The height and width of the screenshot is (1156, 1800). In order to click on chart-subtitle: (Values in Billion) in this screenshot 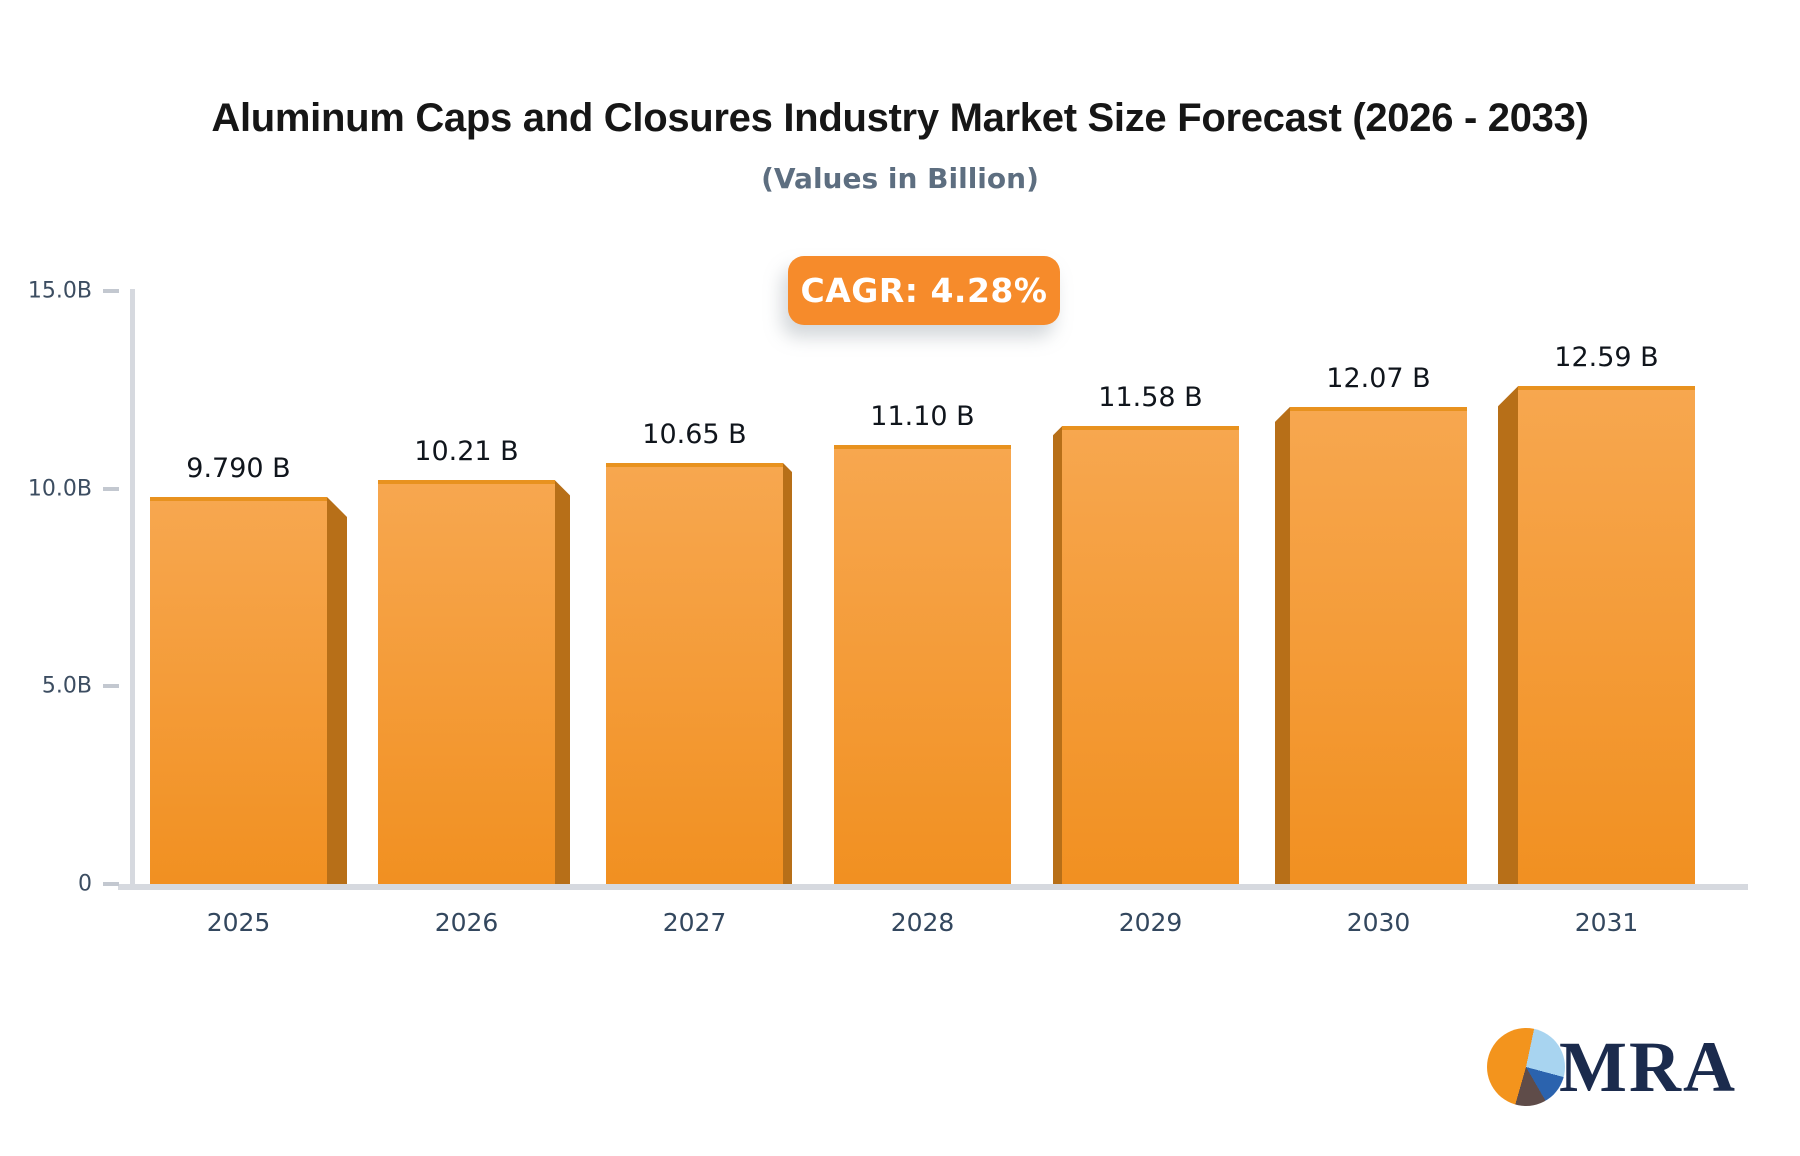, I will do `click(900, 178)`.